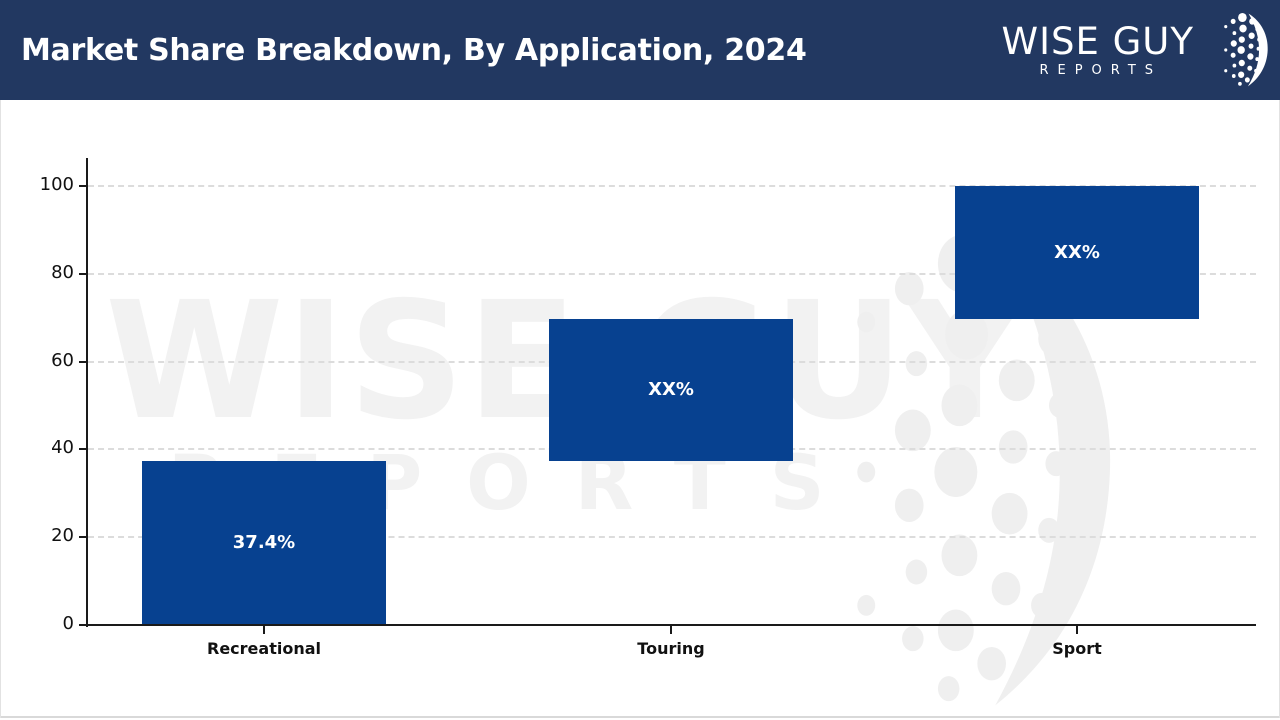 The height and width of the screenshot is (720, 1280). I want to click on wiseguy-logo-text: WISE GUY REPORTS, so click(1098, 50).